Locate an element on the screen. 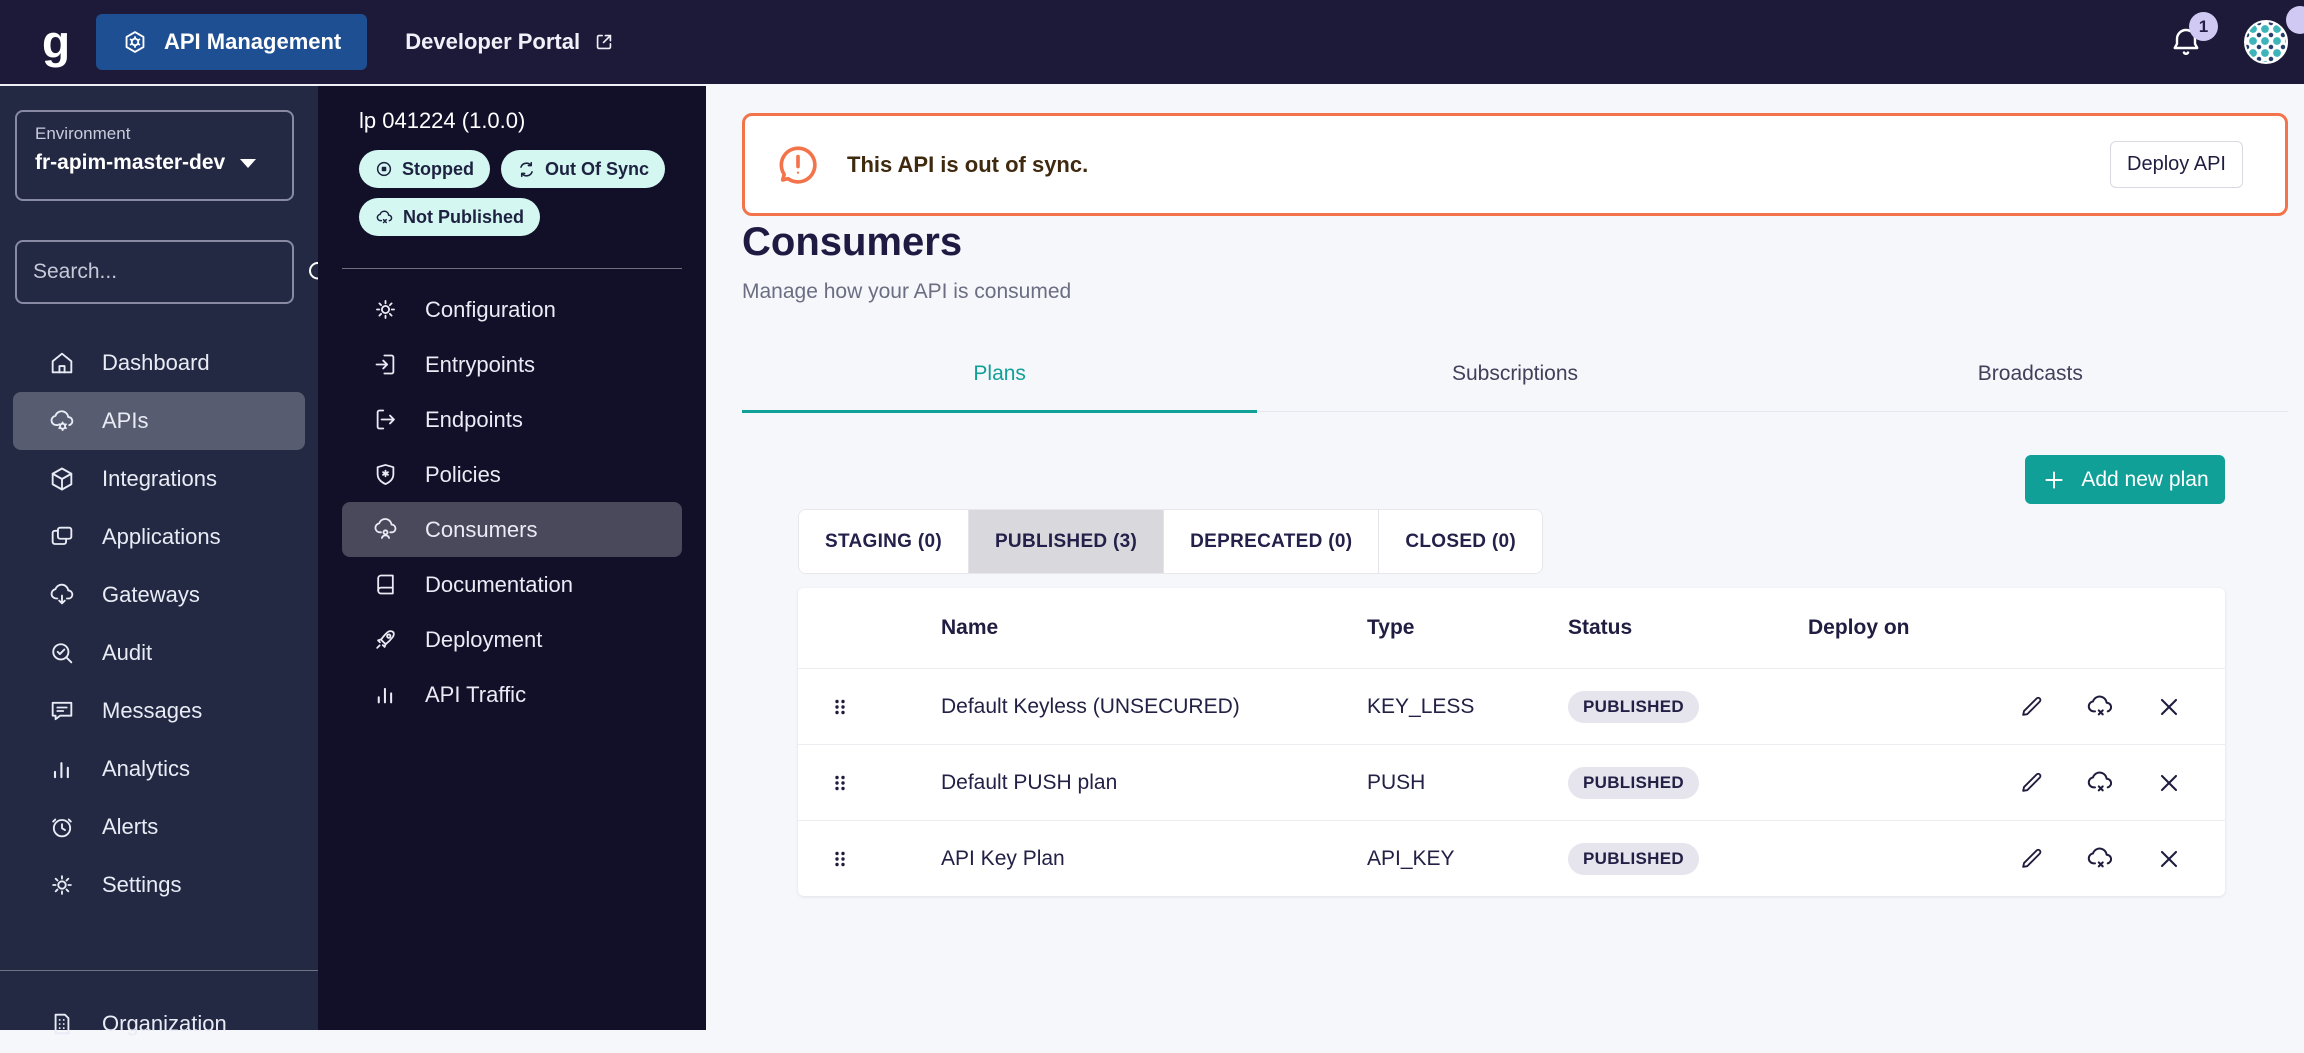 Image resolution: width=2304 pixels, height=1053 pixels. sidebar-item-label: Integrations is located at coordinates (159, 478).